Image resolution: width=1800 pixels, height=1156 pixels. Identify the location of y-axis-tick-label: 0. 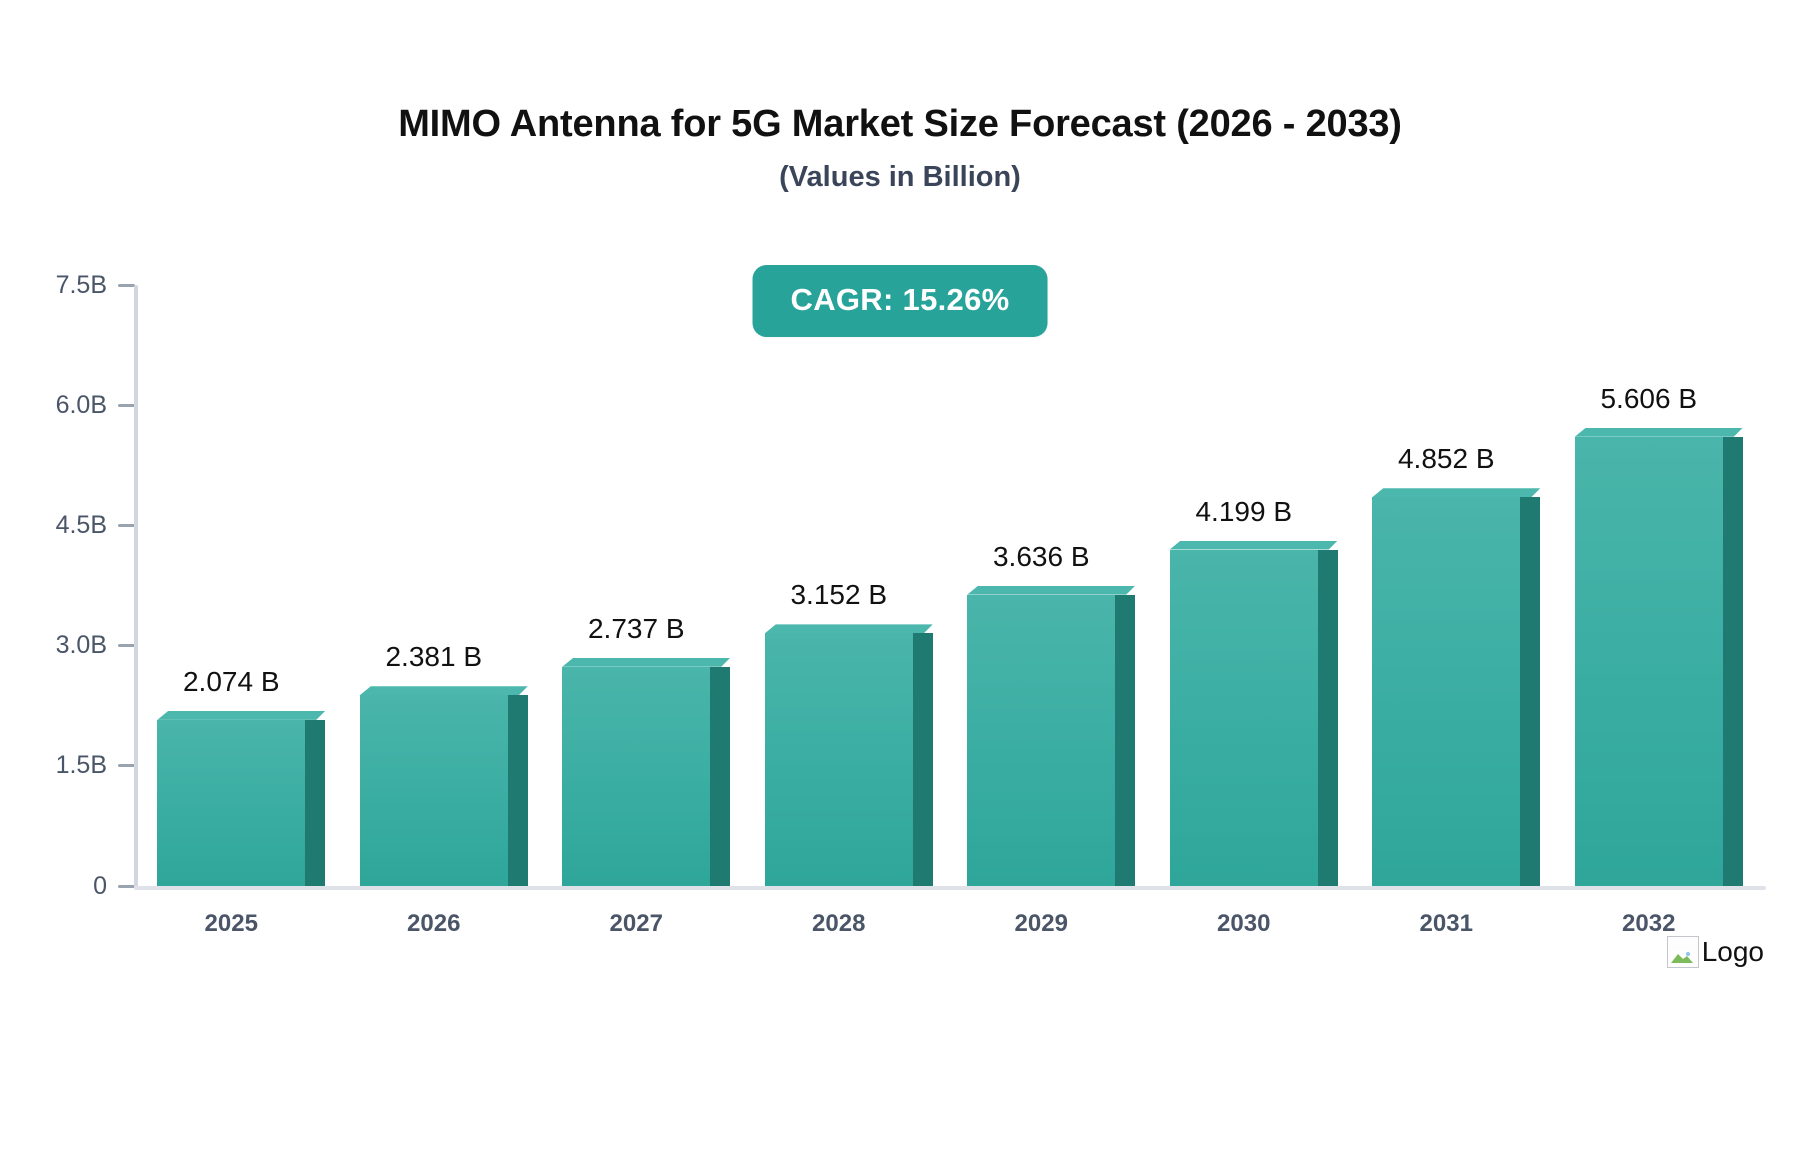
(100, 885).